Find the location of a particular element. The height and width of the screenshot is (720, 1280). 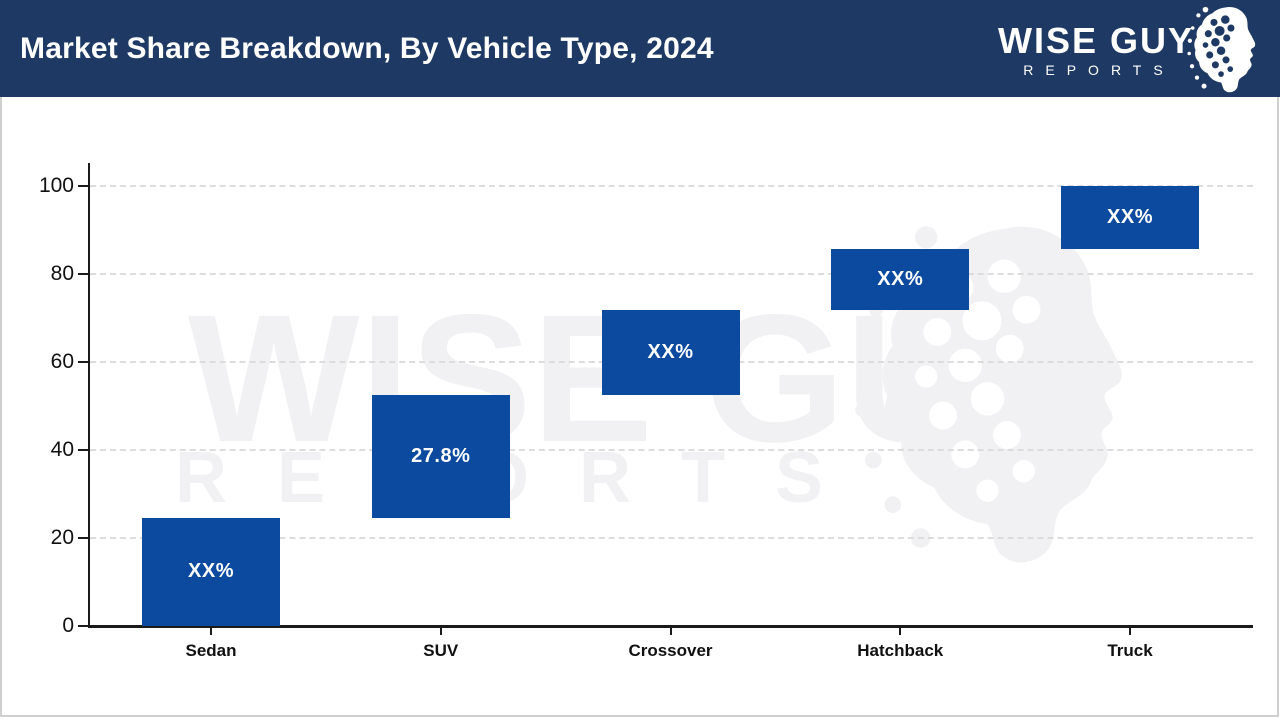

x-tick-sedan is located at coordinates (211, 631).